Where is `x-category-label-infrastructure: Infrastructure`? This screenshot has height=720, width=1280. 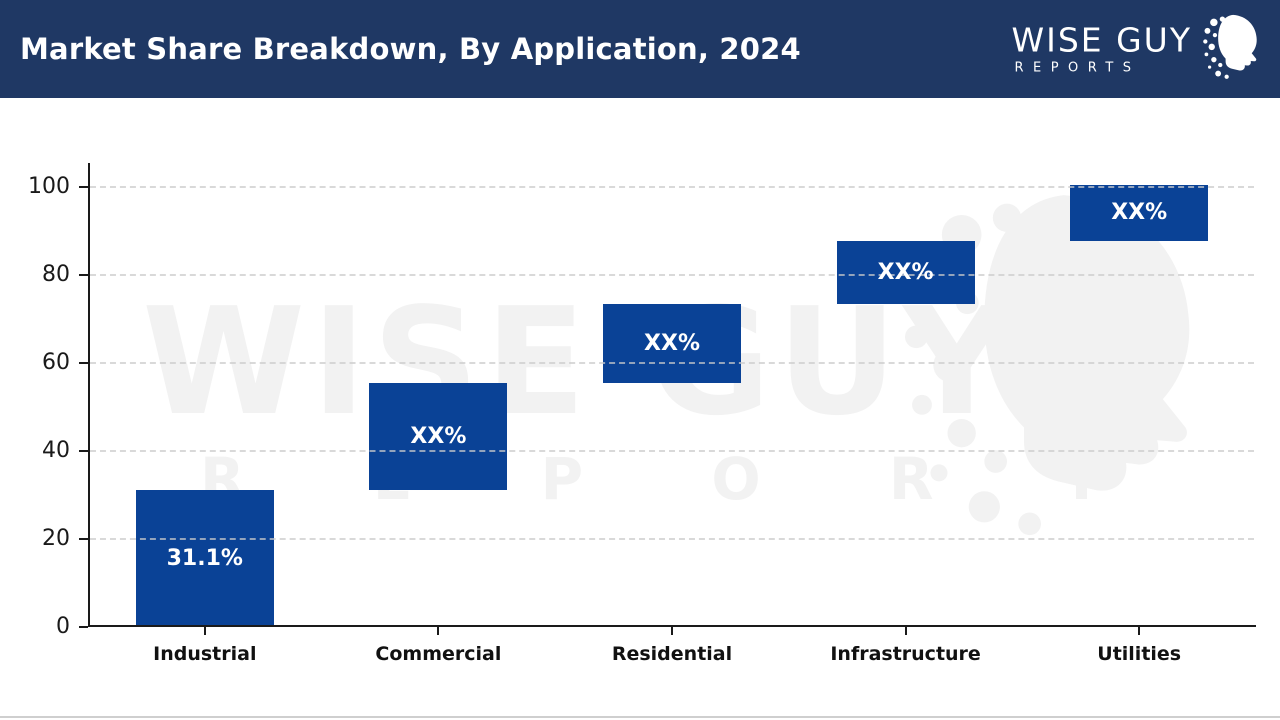
x-category-label-infrastructure: Infrastructure is located at coordinates (905, 654).